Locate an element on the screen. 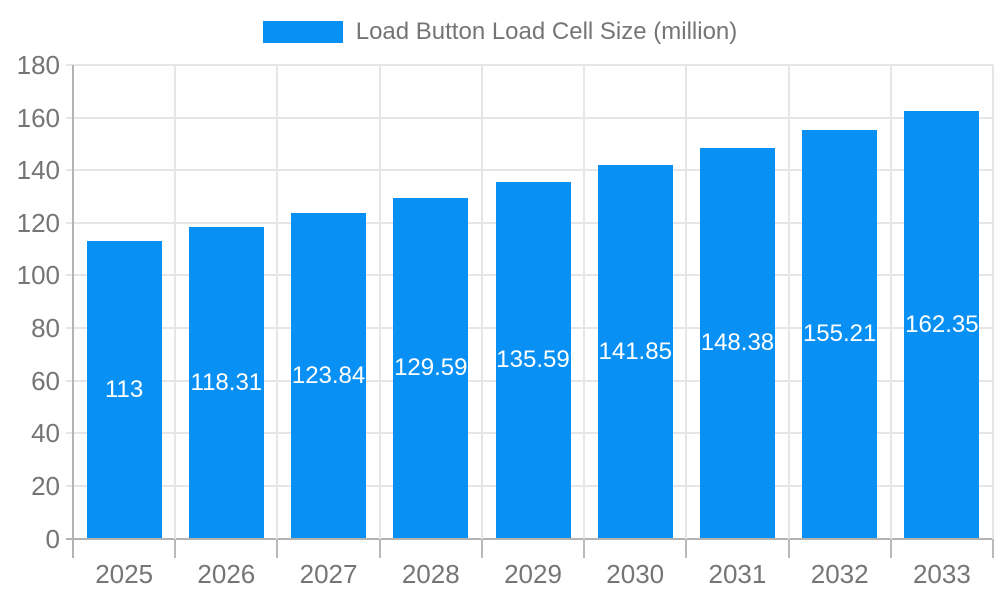 This screenshot has width=1000, height=600. bar-value-label: 155.21 is located at coordinates (839, 334).